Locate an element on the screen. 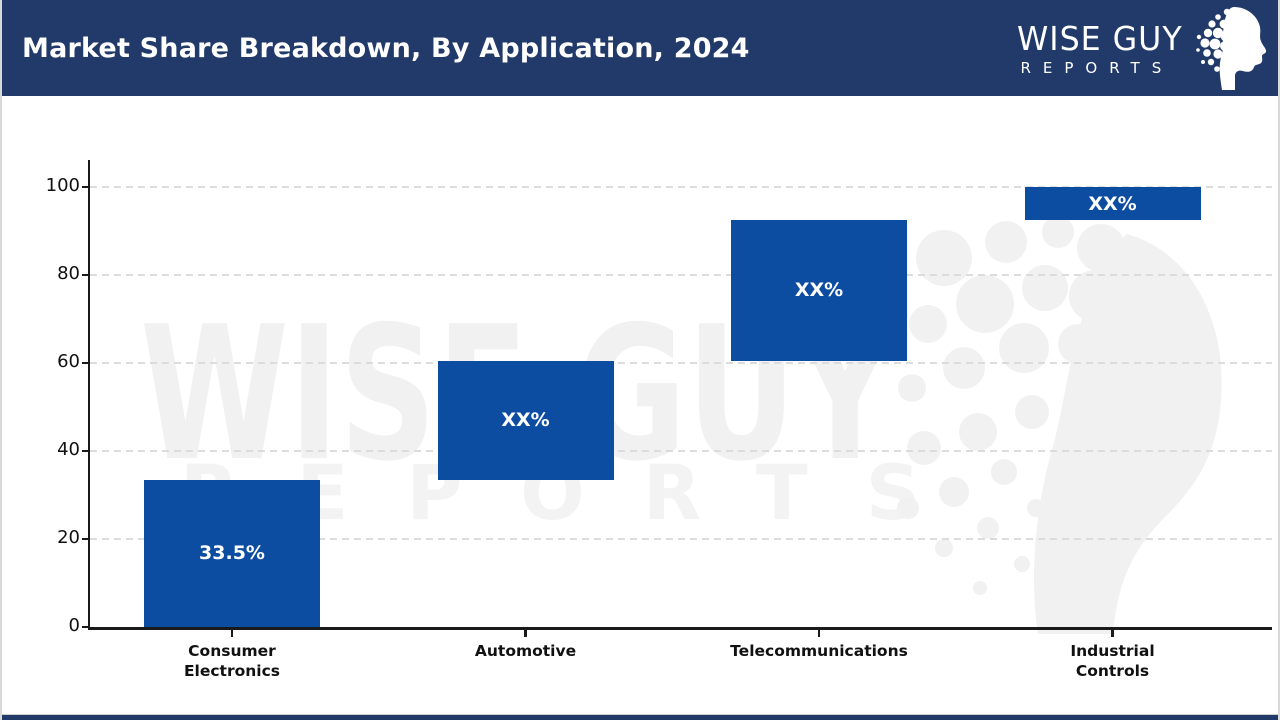 The image size is (1280, 720). y-tick-label: 80 is located at coordinates (68, 273).